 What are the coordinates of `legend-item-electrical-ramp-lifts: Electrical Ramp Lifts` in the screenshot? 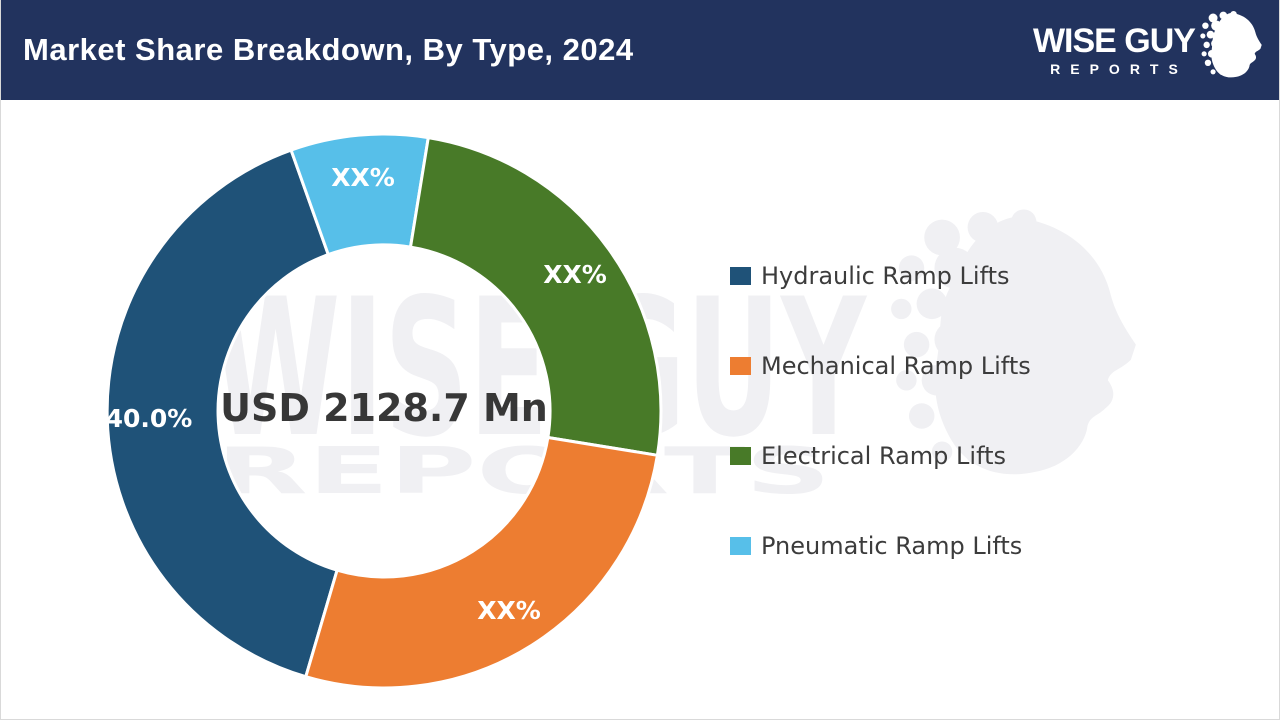 It's located at (880, 456).